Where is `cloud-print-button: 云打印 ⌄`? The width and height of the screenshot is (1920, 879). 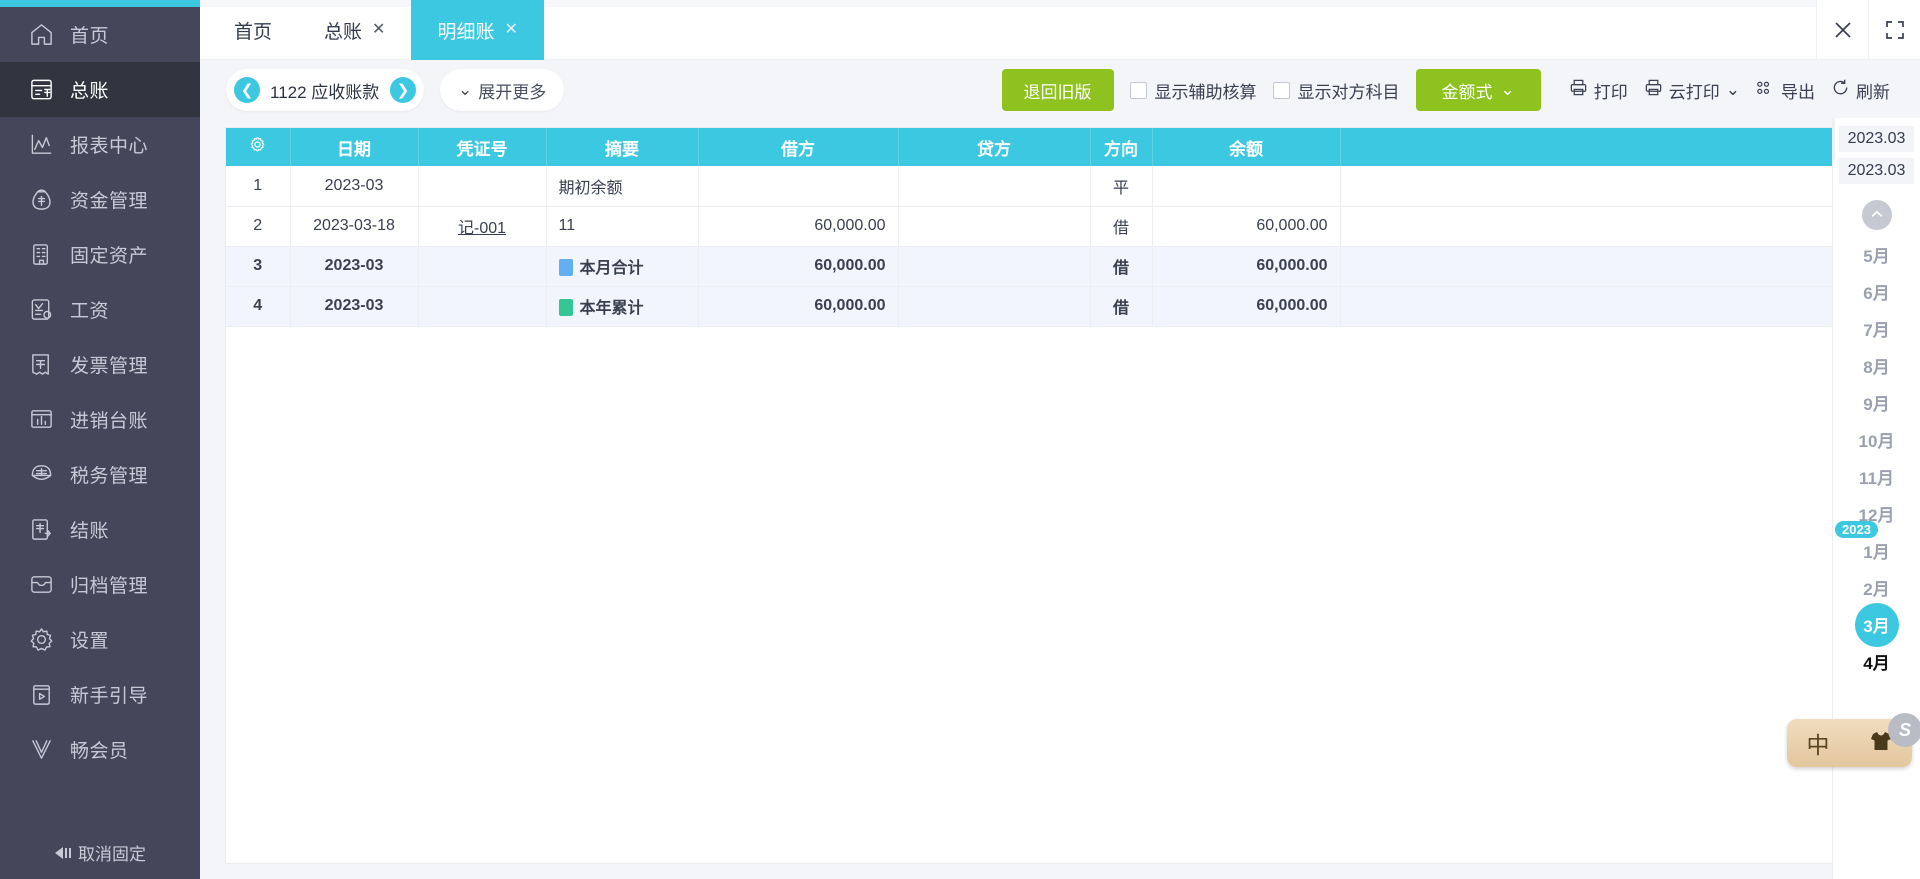 cloud-print-button: 云打印 ⌄ is located at coordinates (1692, 90).